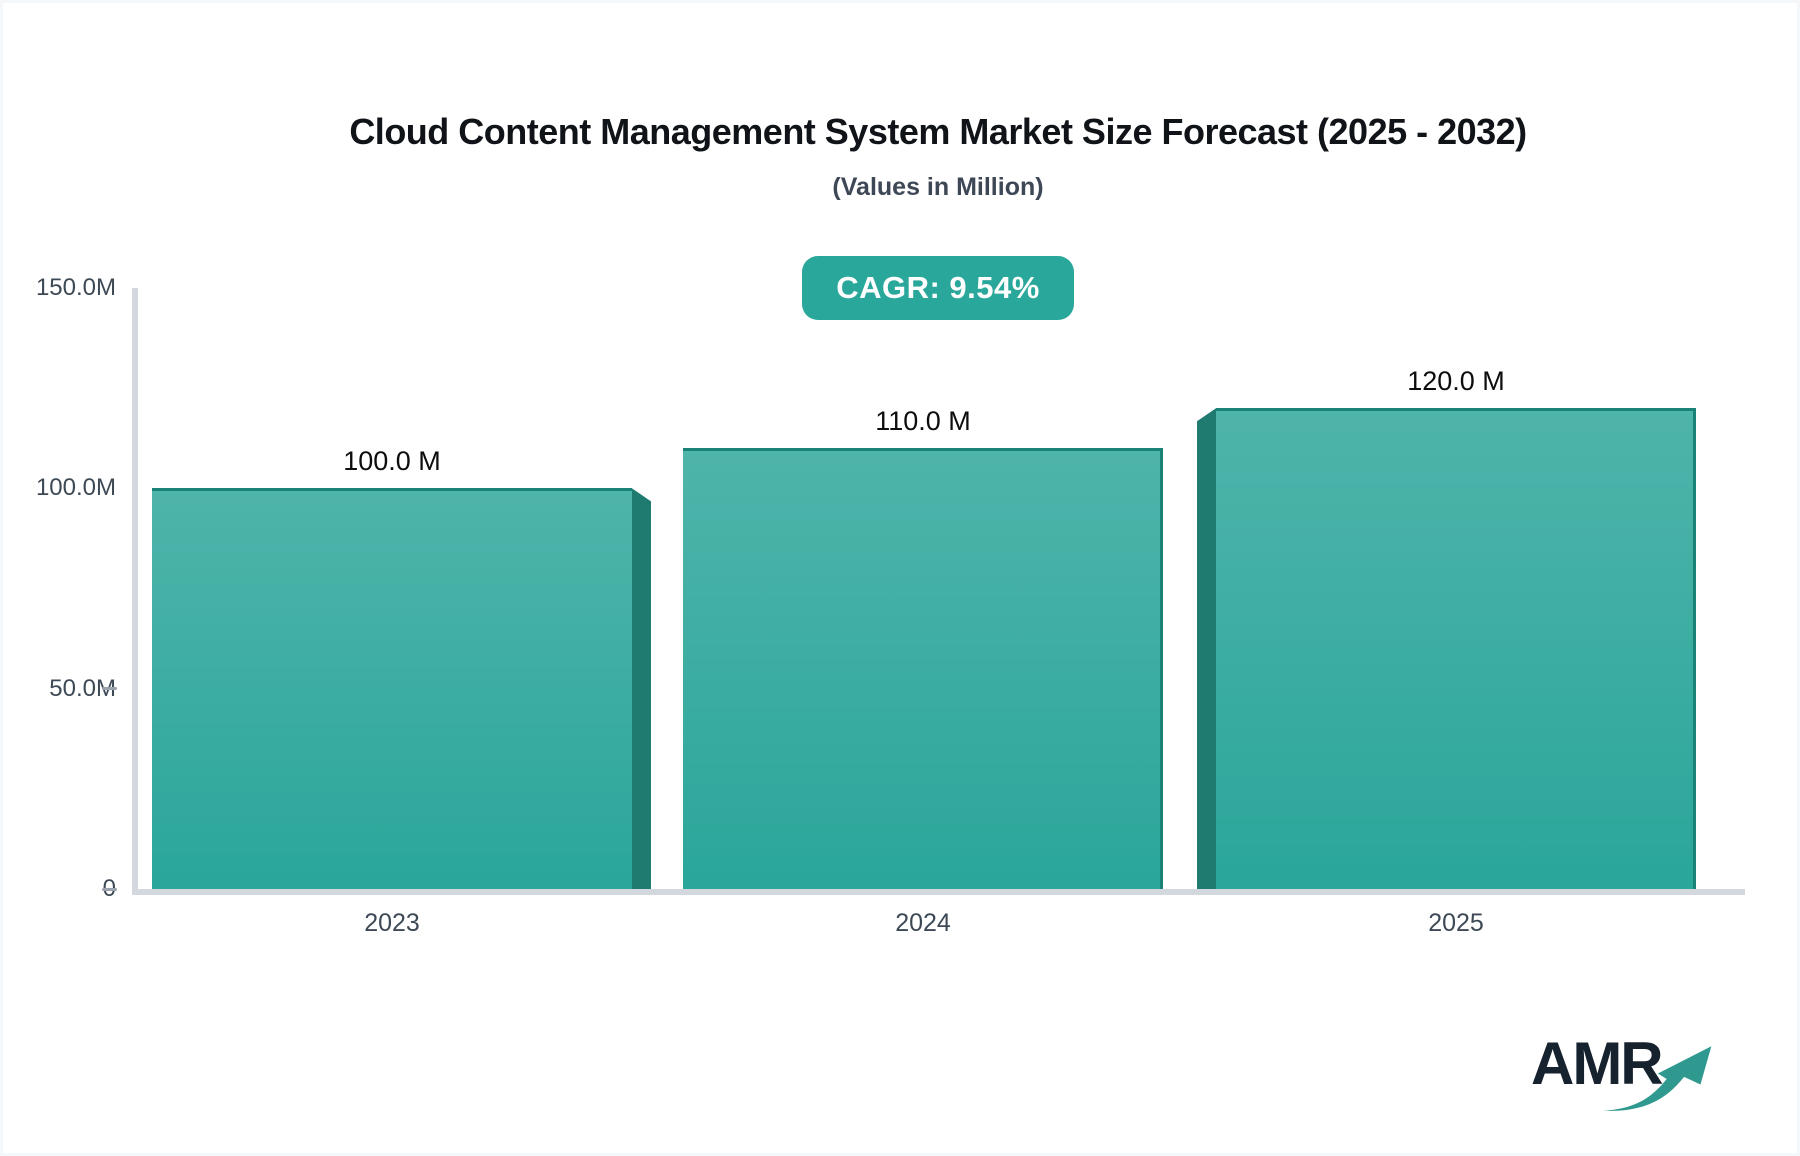 This screenshot has width=1800, height=1156. What do you see at coordinates (392, 688) in the screenshot?
I see `bar-2023` at bounding box center [392, 688].